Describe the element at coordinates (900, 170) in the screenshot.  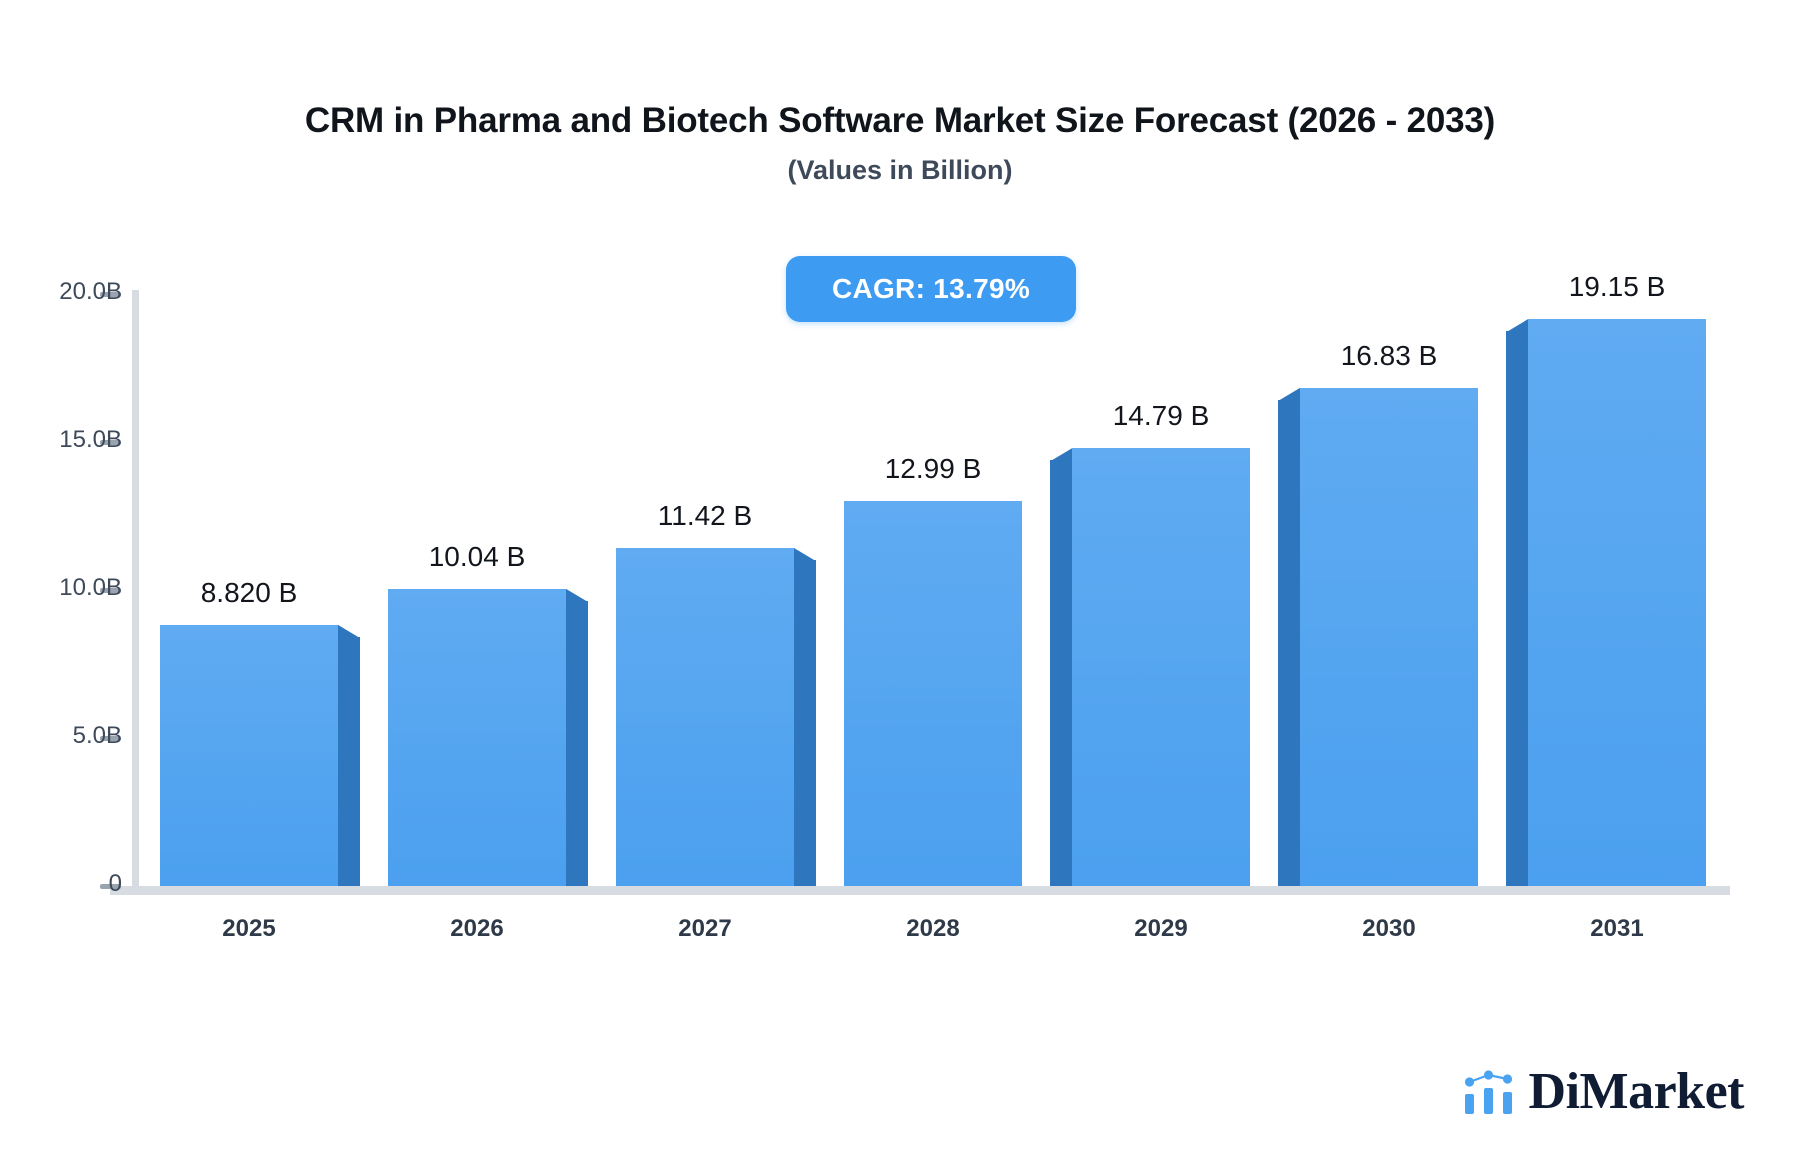
I see `chart-subtitle: (Values in Billion)` at that location.